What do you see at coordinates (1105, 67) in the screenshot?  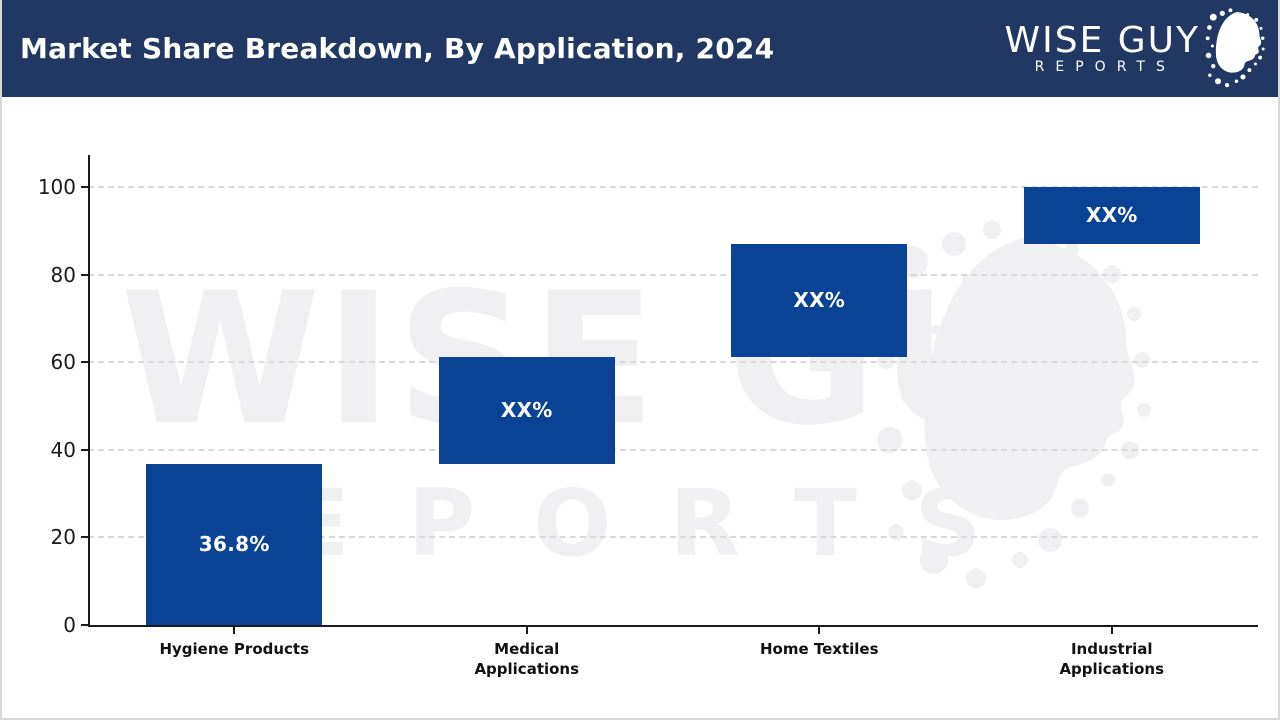 I see `brand-subname: REPORTS` at bounding box center [1105, 67].